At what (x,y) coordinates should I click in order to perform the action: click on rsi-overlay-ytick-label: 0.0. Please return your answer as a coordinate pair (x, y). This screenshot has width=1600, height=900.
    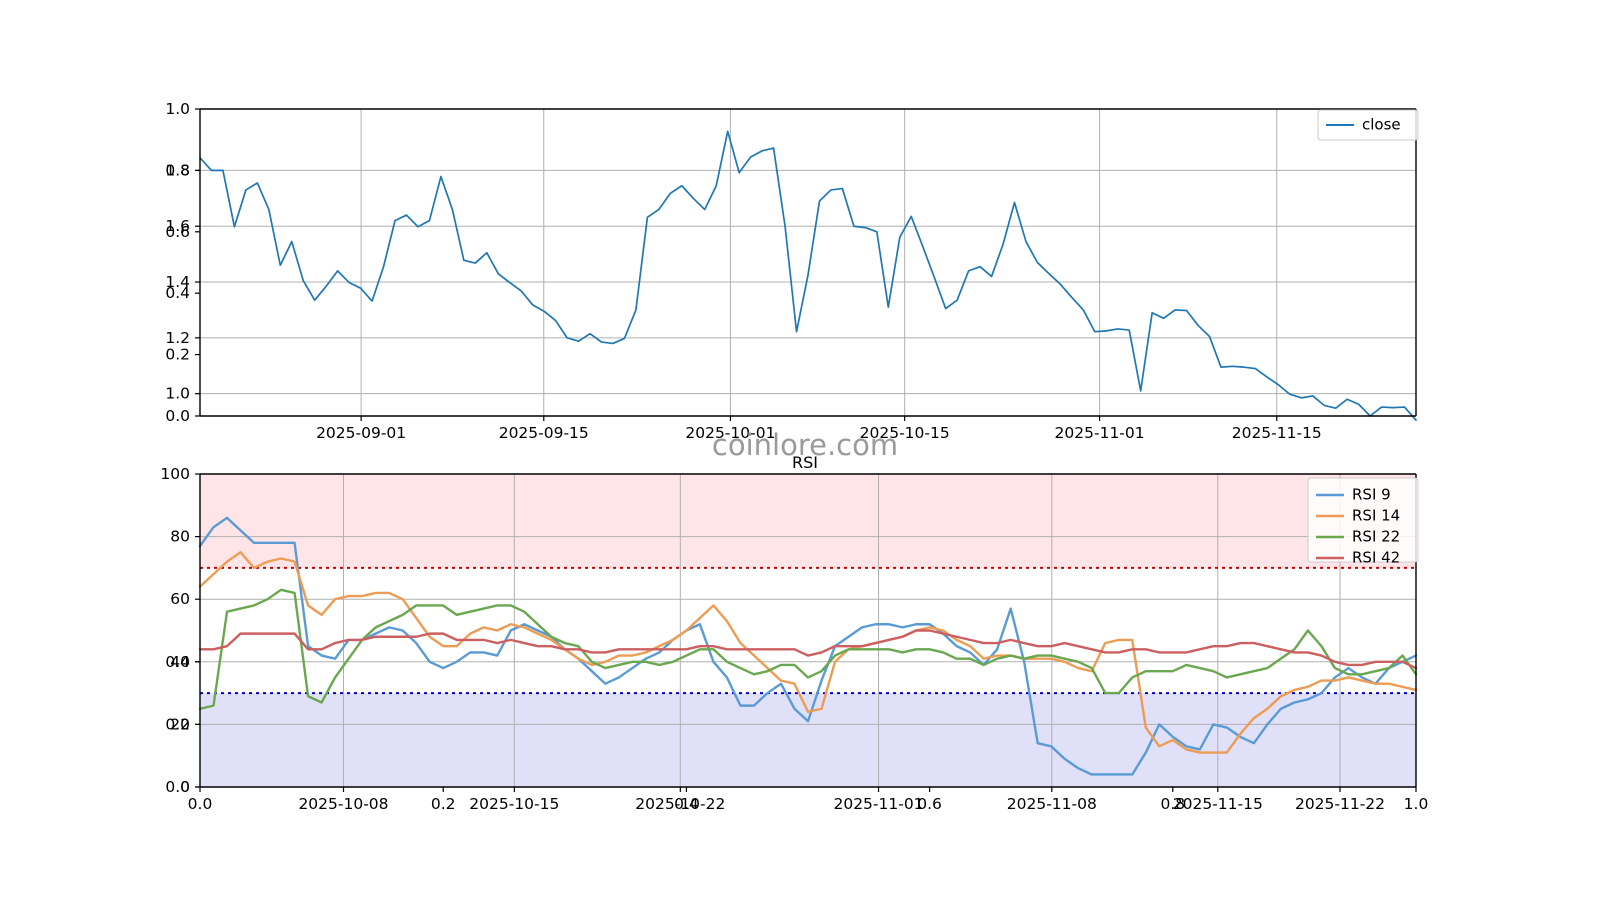
    Looking at the image, I should click on (177, 787).